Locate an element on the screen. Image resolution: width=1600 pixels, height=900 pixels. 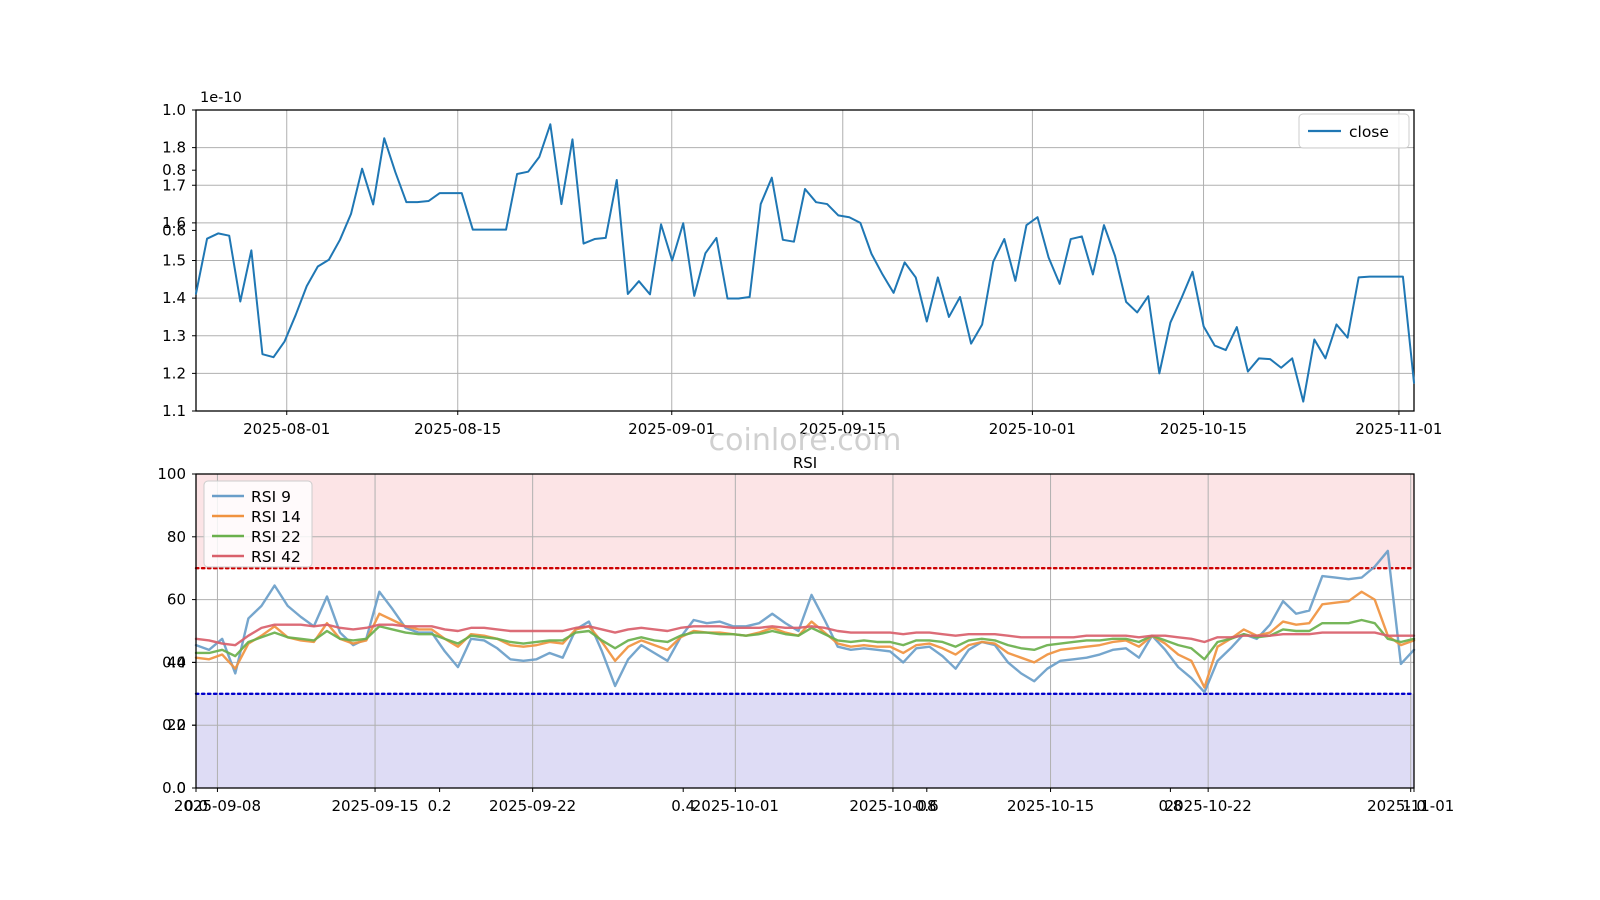
rsi-x-tick-label: 2025-11-01 is located at coordinates (1410, 806).